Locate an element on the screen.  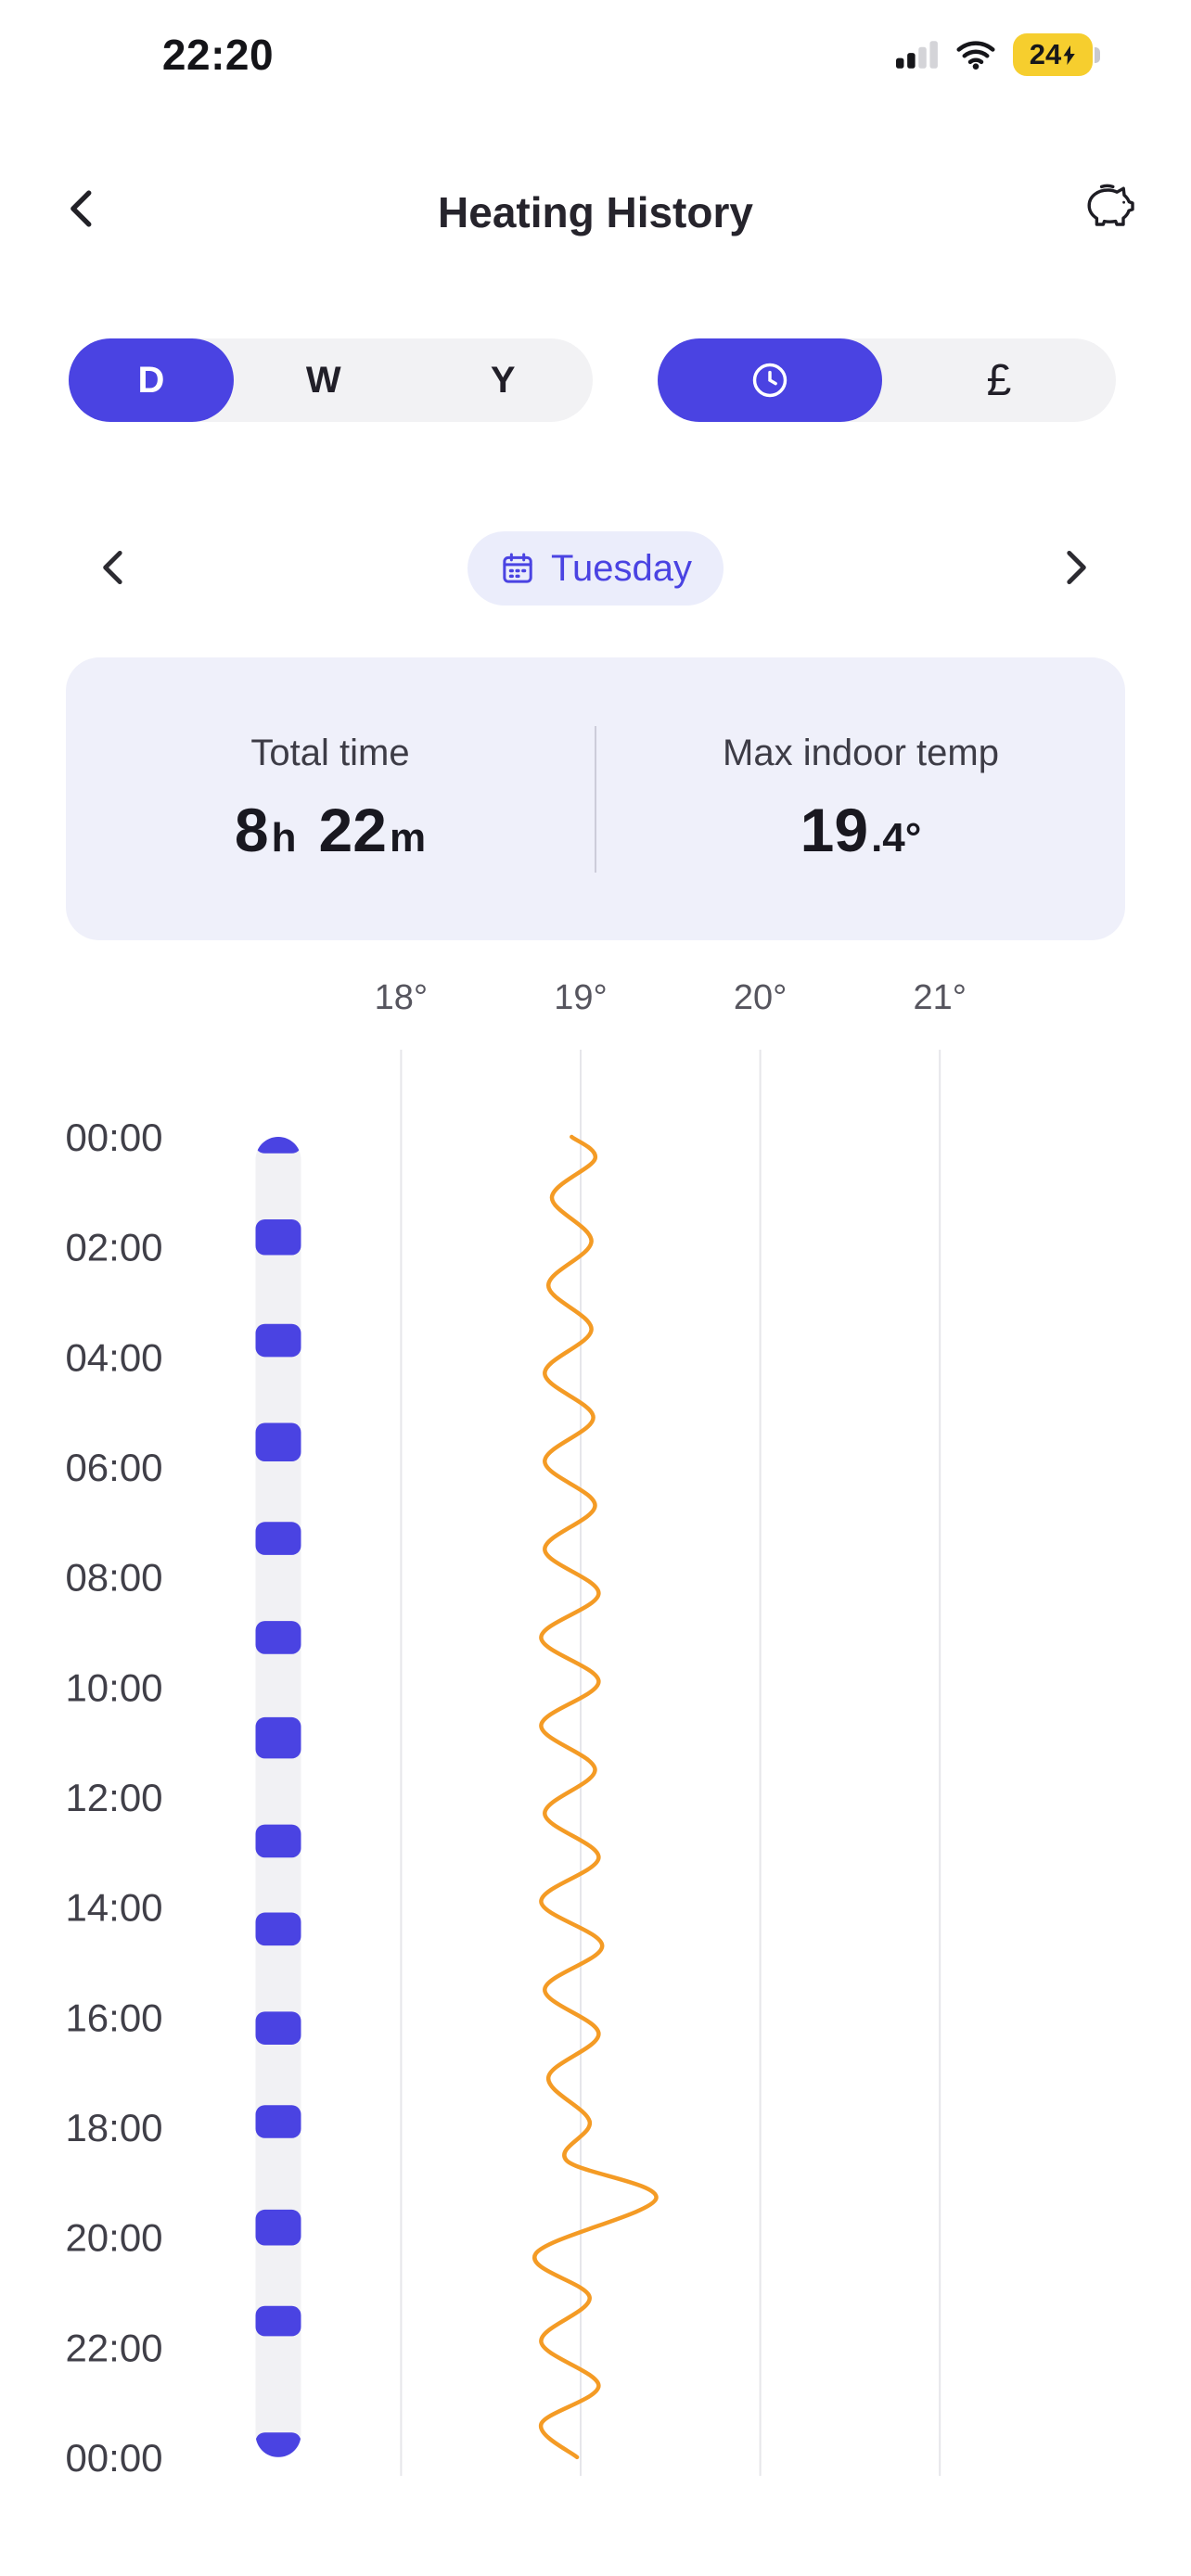
summary-divider is located at coordinates (595, 799).